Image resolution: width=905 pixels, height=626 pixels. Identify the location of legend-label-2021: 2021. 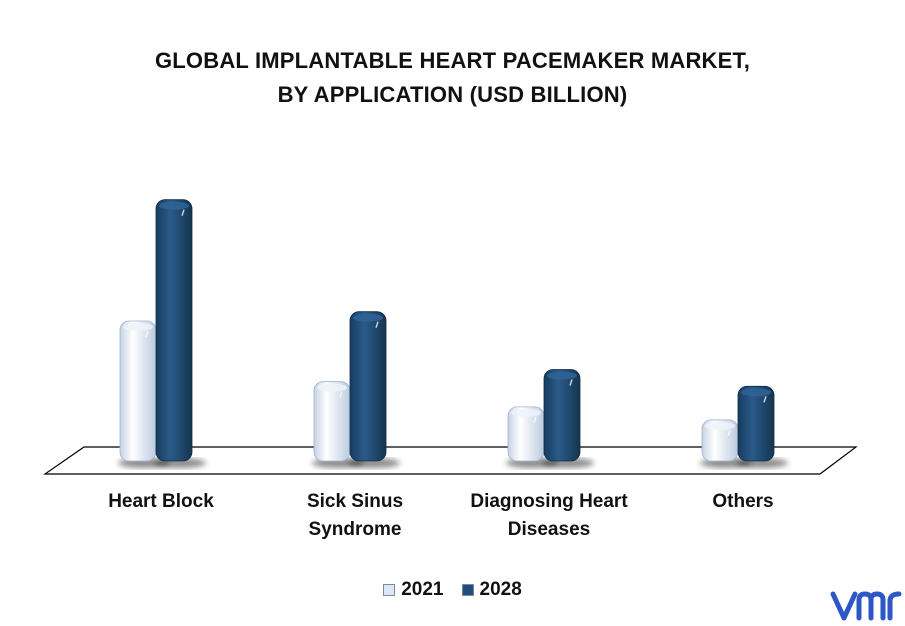
(422, 589).